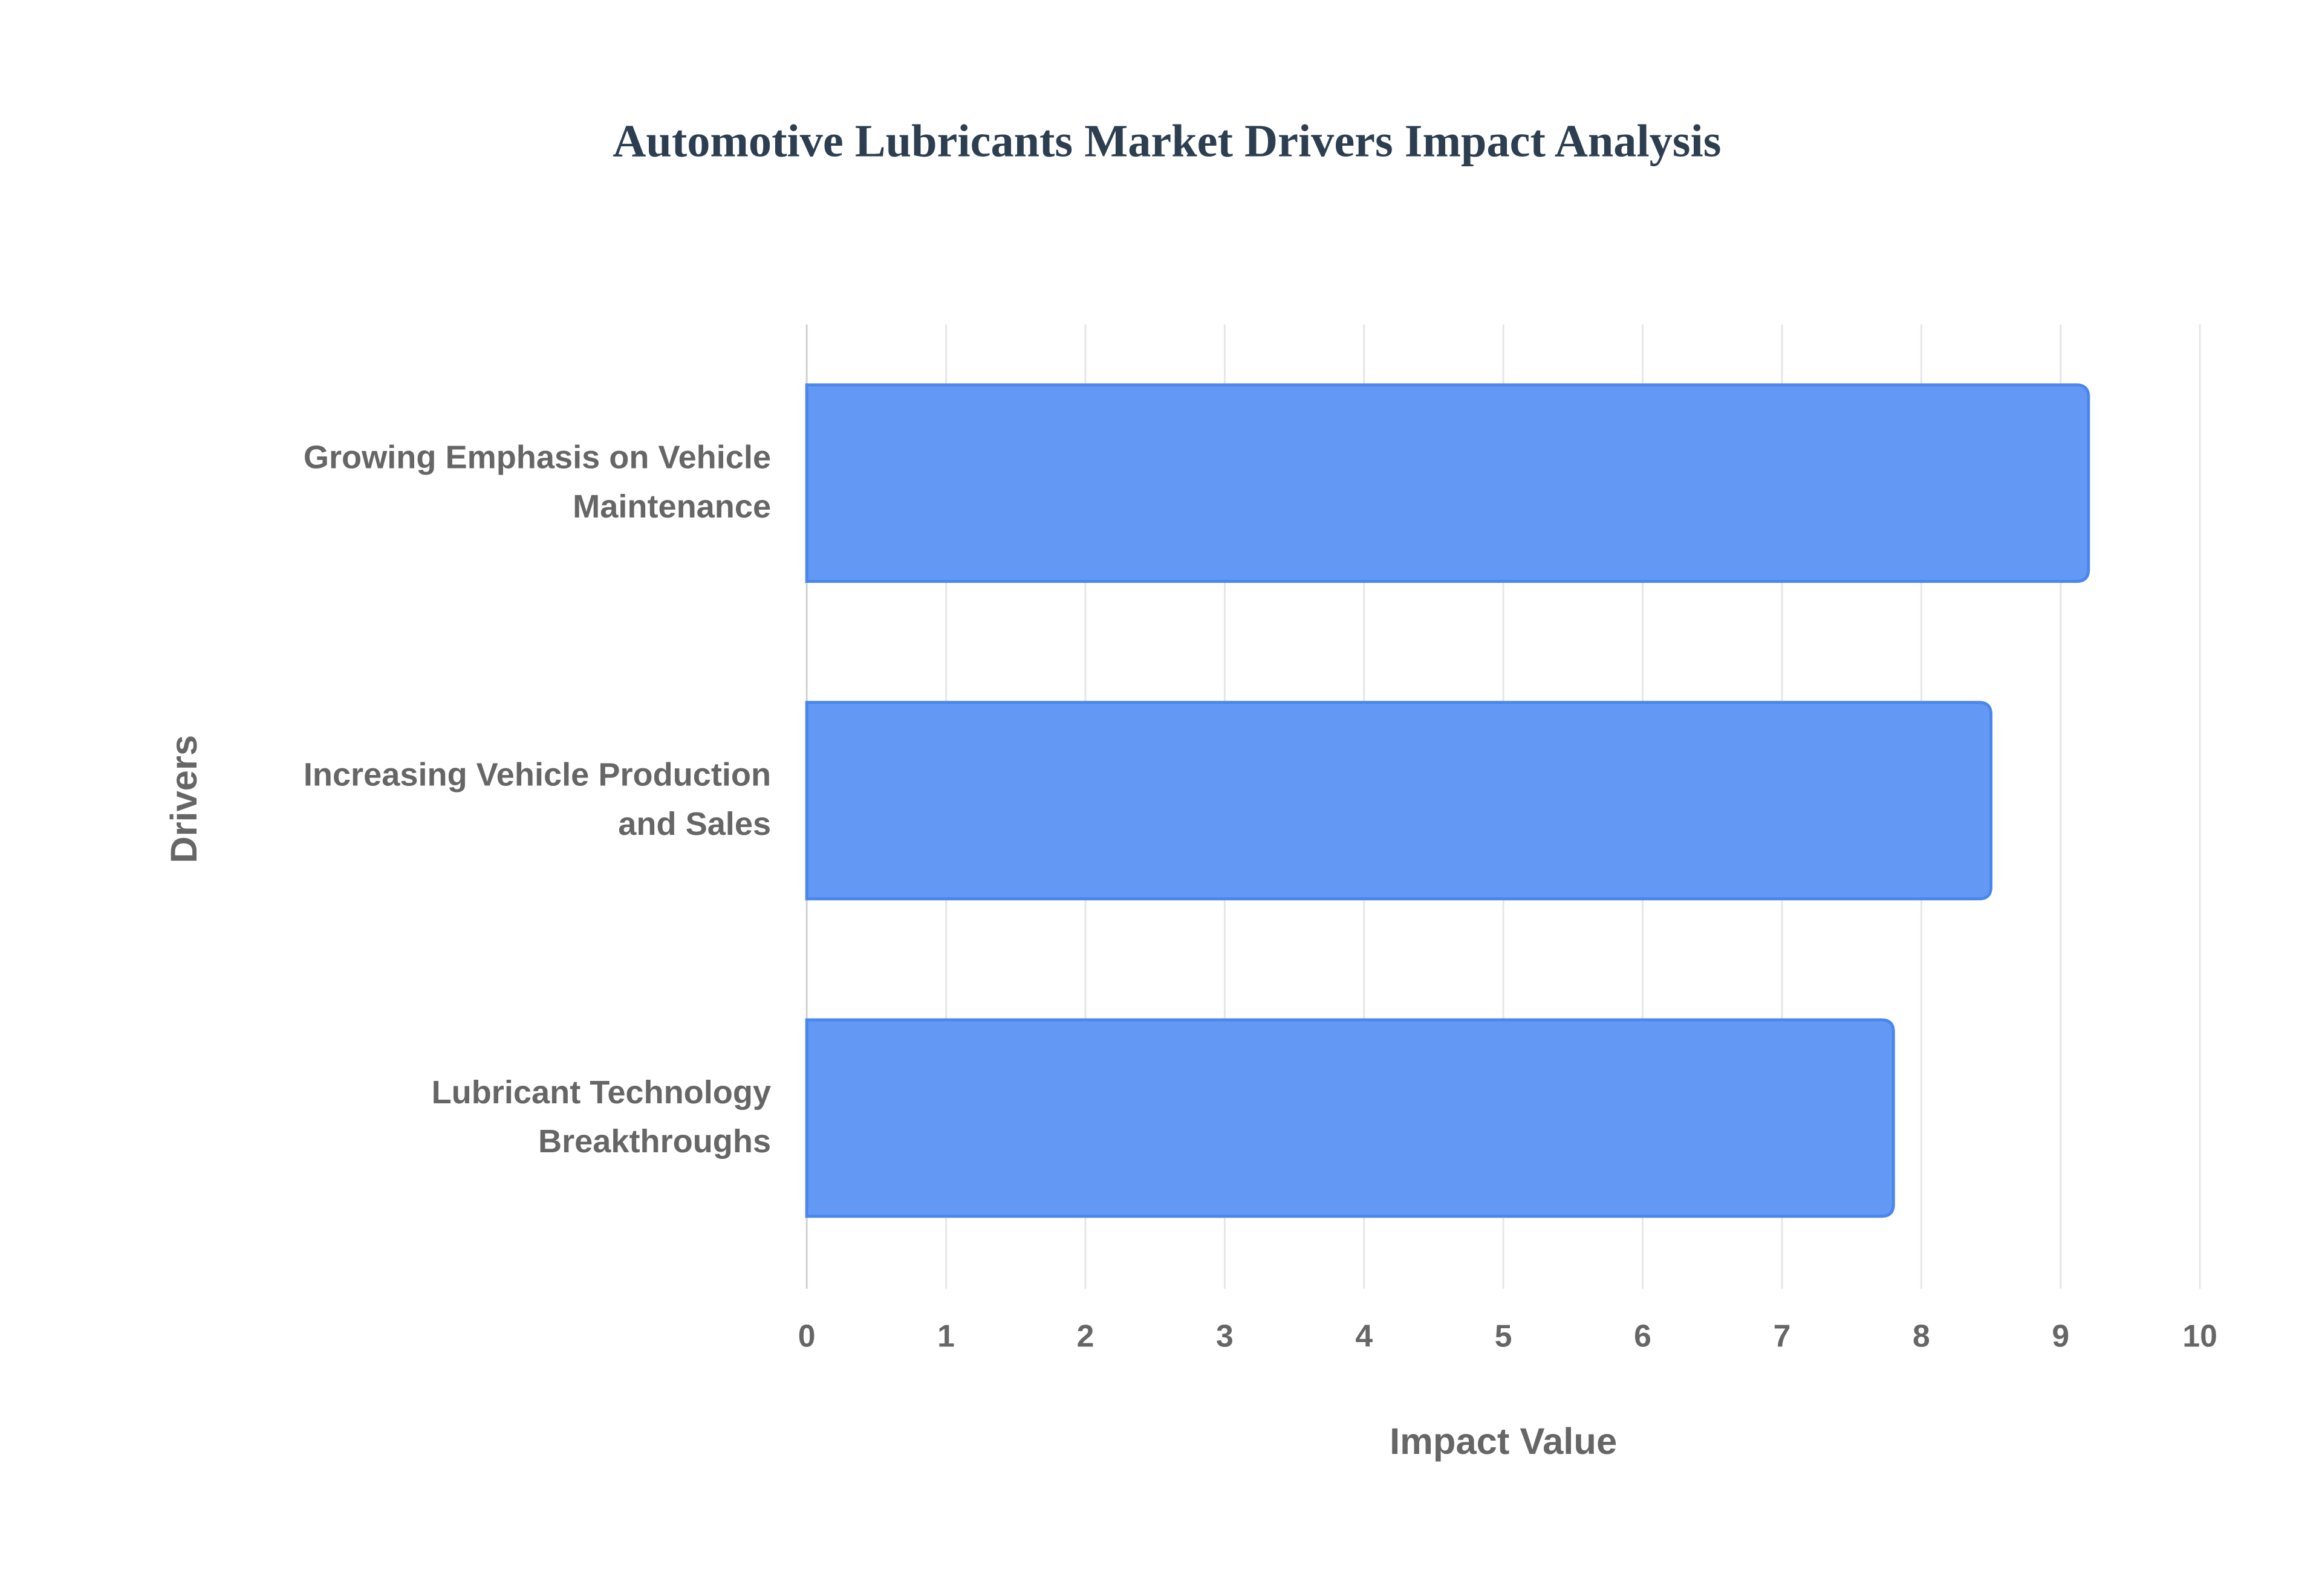  What do you see at coordinates (1085, 1336) in the screenshot?
I see `x-tick-label: 2` at bounding box center [1085, 1336].